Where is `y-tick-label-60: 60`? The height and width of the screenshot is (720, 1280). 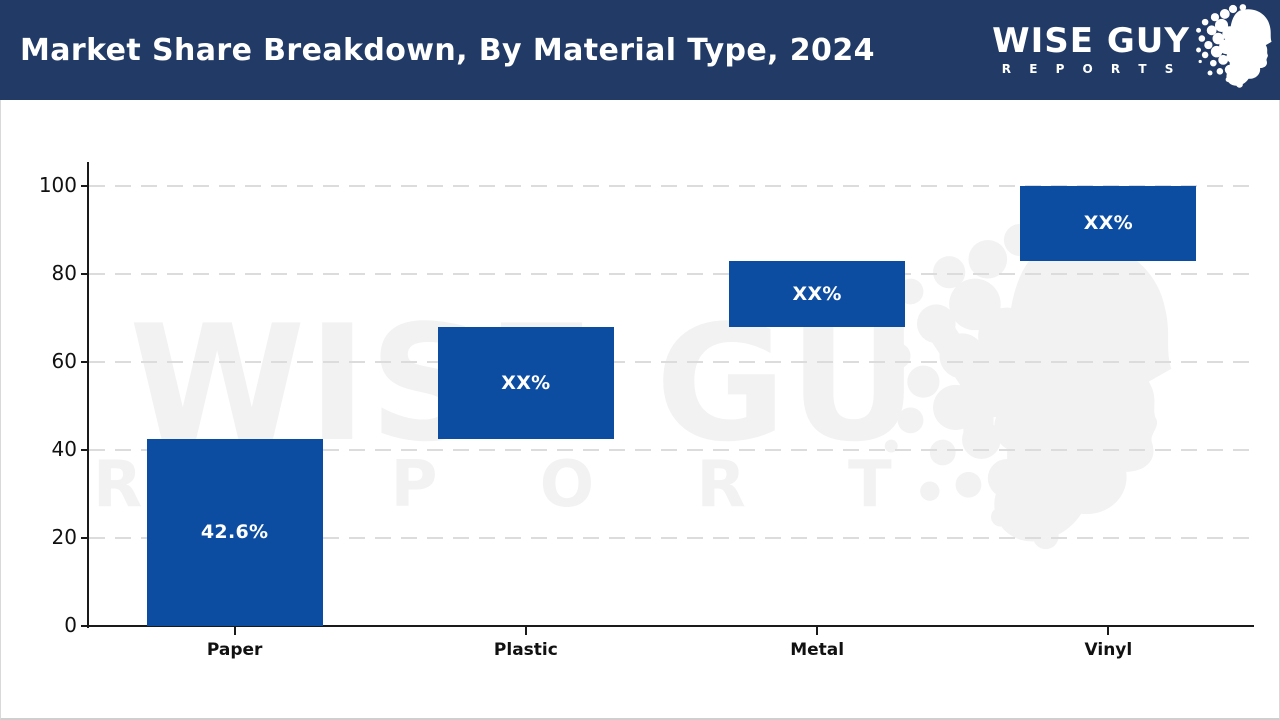
y-tick-label-60: 60 is located at coordinates (64, 361).